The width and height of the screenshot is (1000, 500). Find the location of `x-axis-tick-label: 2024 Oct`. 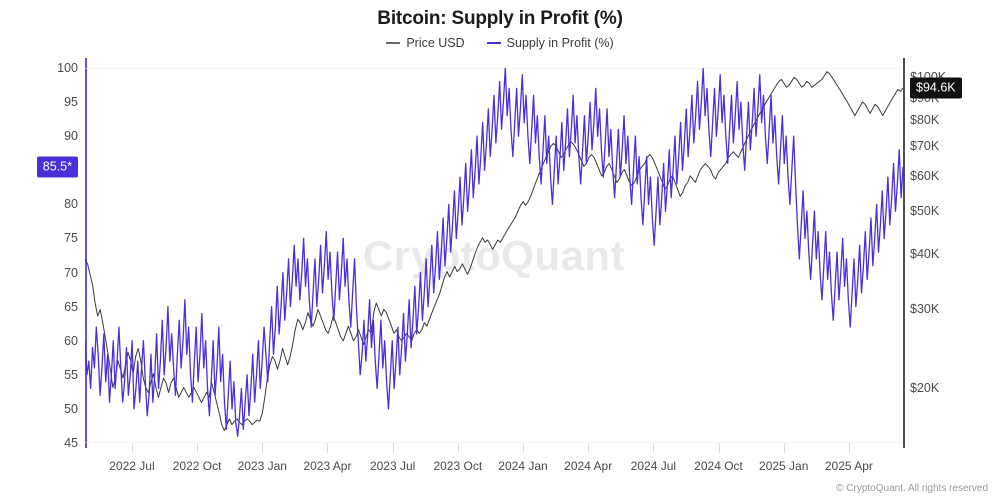

x-axis-tick-label: 2024 Oct is located at coordinates (718, 466).